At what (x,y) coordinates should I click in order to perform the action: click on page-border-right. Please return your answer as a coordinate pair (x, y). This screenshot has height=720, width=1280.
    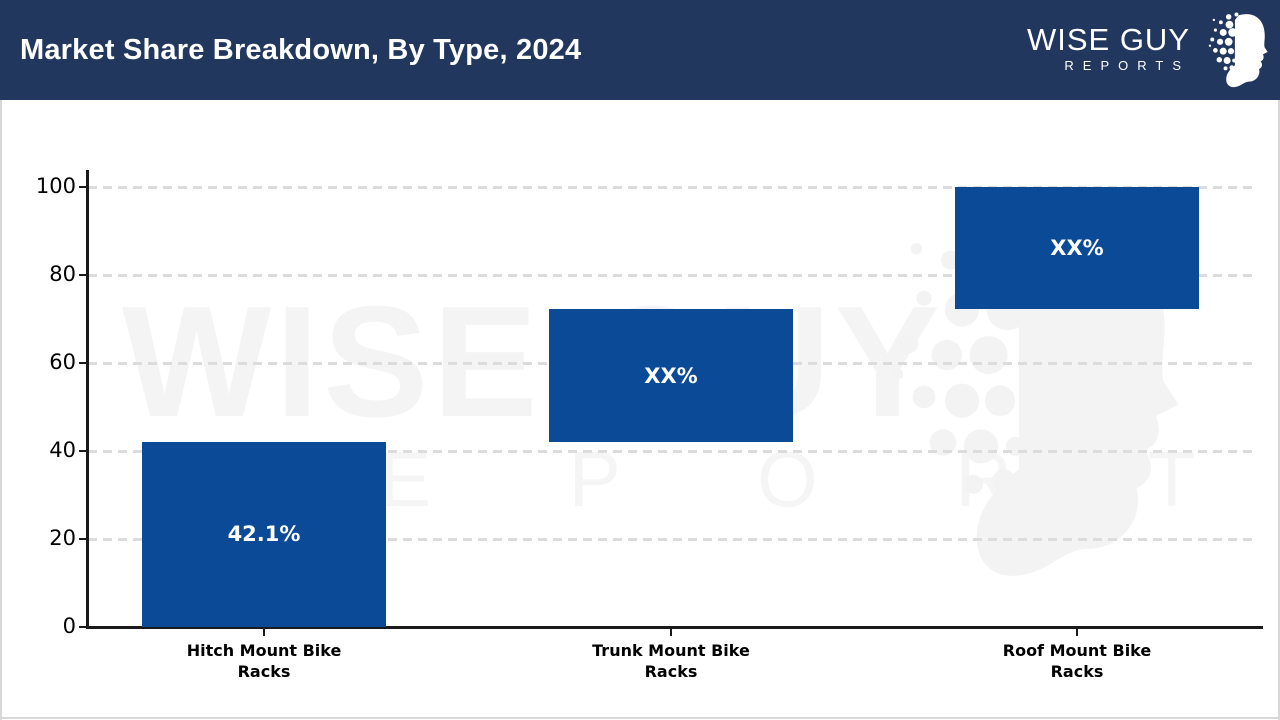
    Looking at the image, I should click on (1279, 410).